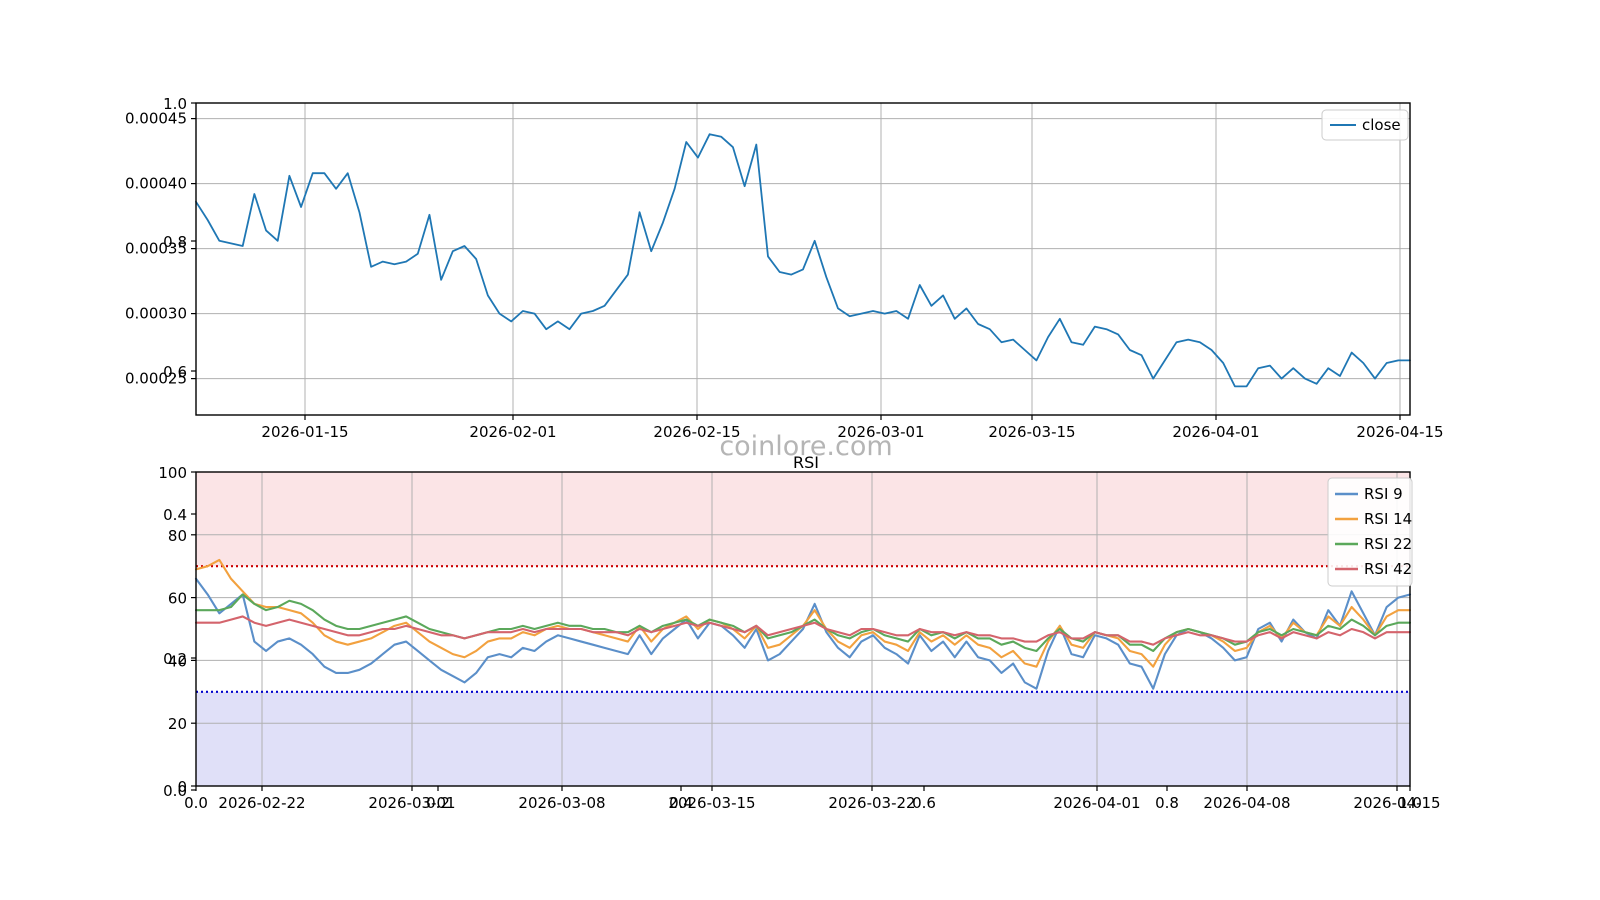  What do you see at coordinates (1388, 544) in the screenshot?
I see `rsi-legend-label-RSI-22: RSI 22` at bounding box center [1388, 544].